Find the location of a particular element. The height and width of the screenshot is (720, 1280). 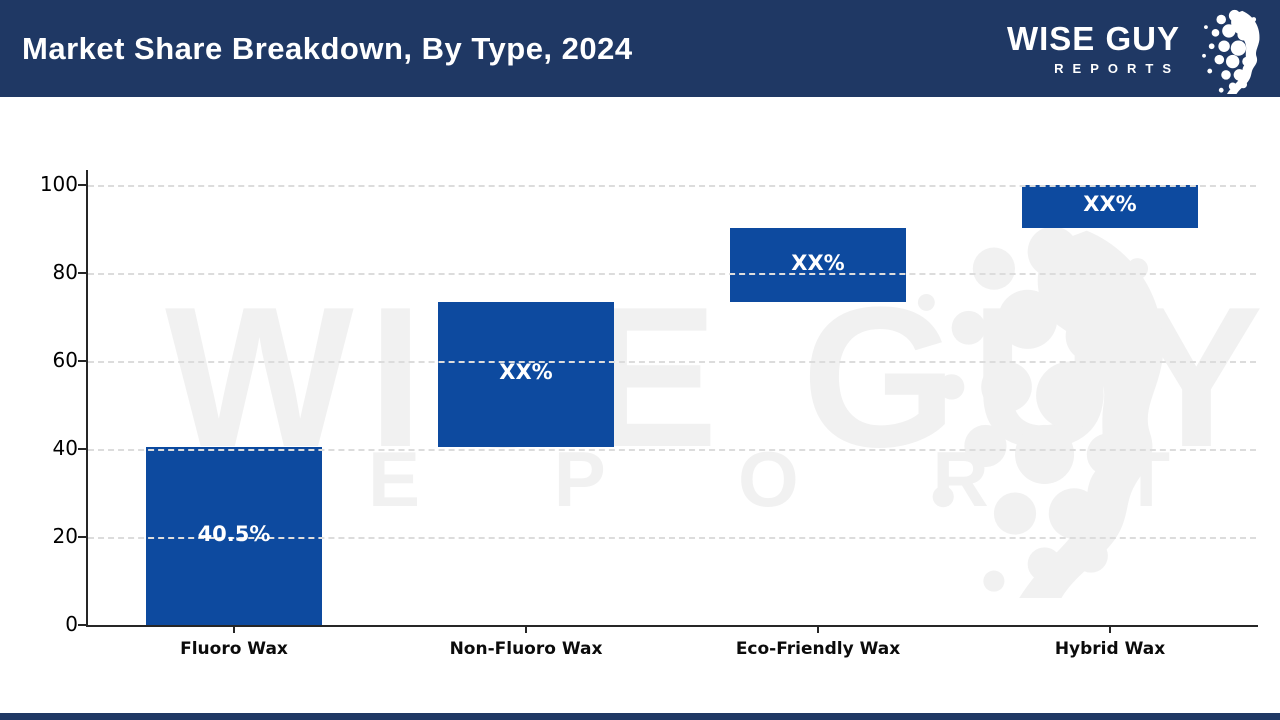

logo-text: WISE GUY REPORTS is located at coordinates (1093, 49).